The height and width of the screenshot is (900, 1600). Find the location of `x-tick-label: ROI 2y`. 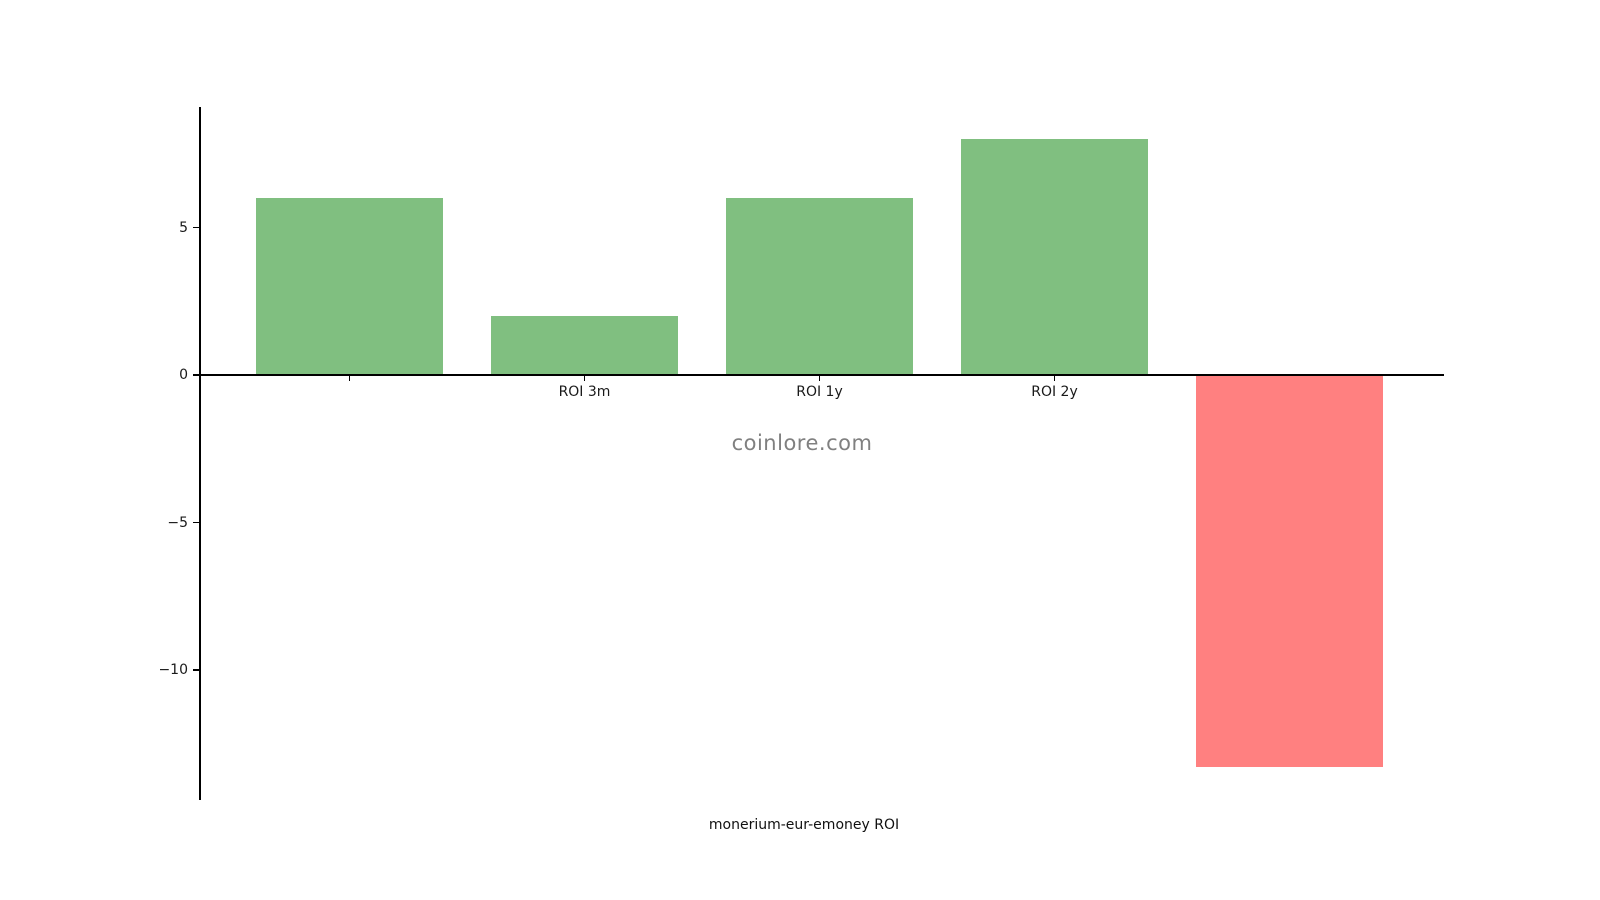

x-tick-label: ROI 2y is located at coordinates (1054, 392).